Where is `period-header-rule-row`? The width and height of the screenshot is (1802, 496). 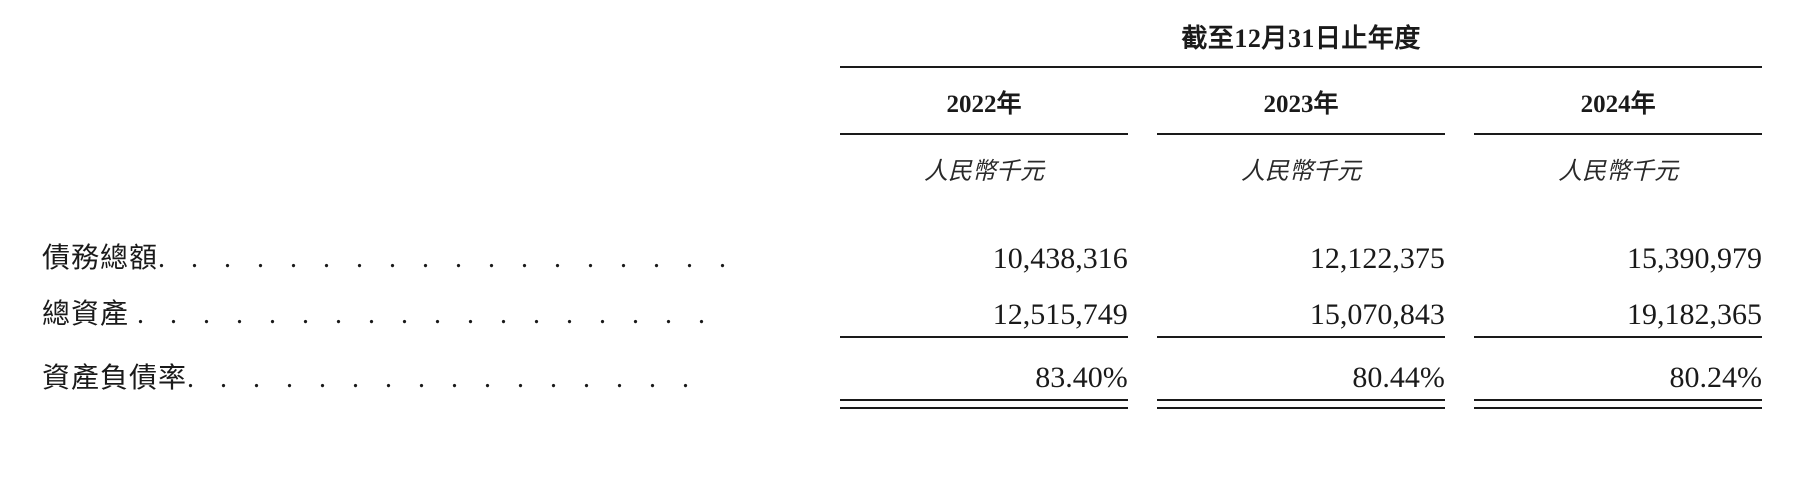
period-header-rule-row is located at coordinates (902, 66).